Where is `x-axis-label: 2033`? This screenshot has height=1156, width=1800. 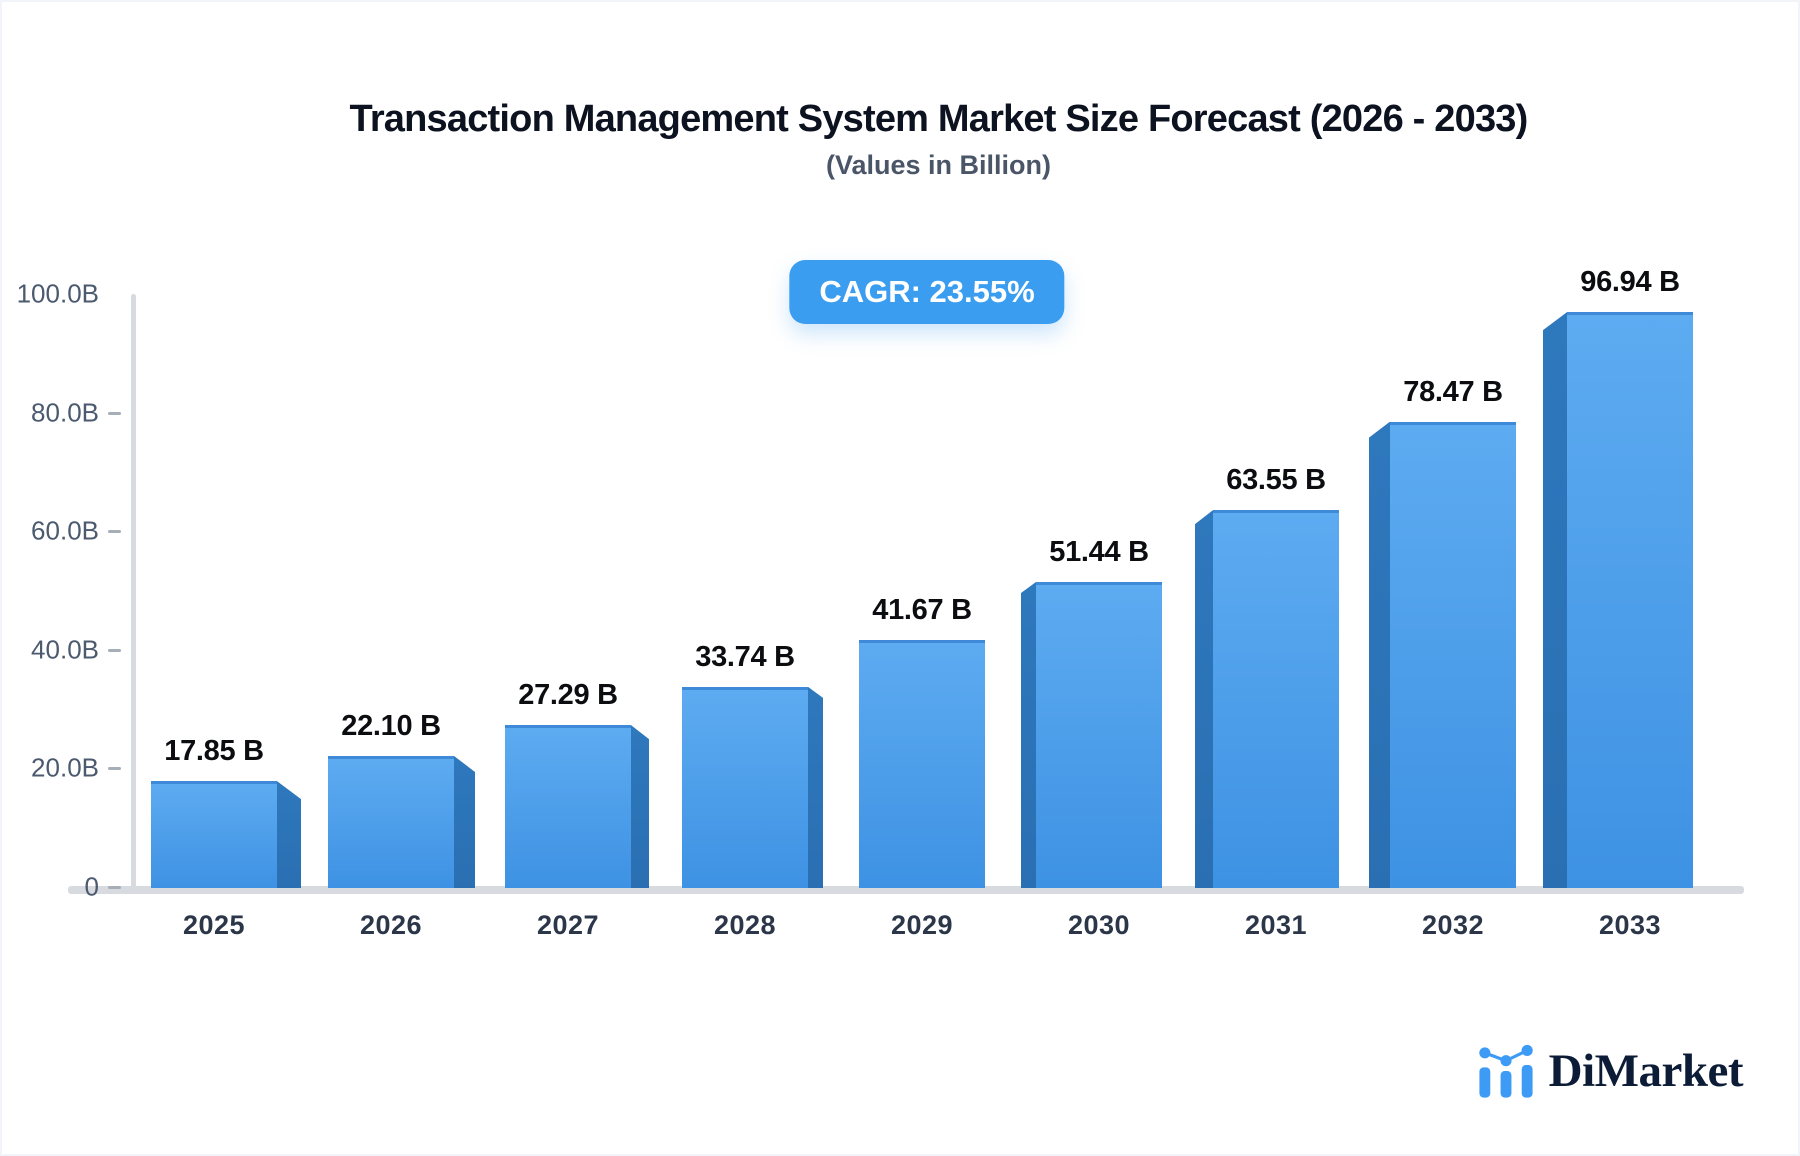 x-axis-label: 2033 is located at coordinates (1630, 925).